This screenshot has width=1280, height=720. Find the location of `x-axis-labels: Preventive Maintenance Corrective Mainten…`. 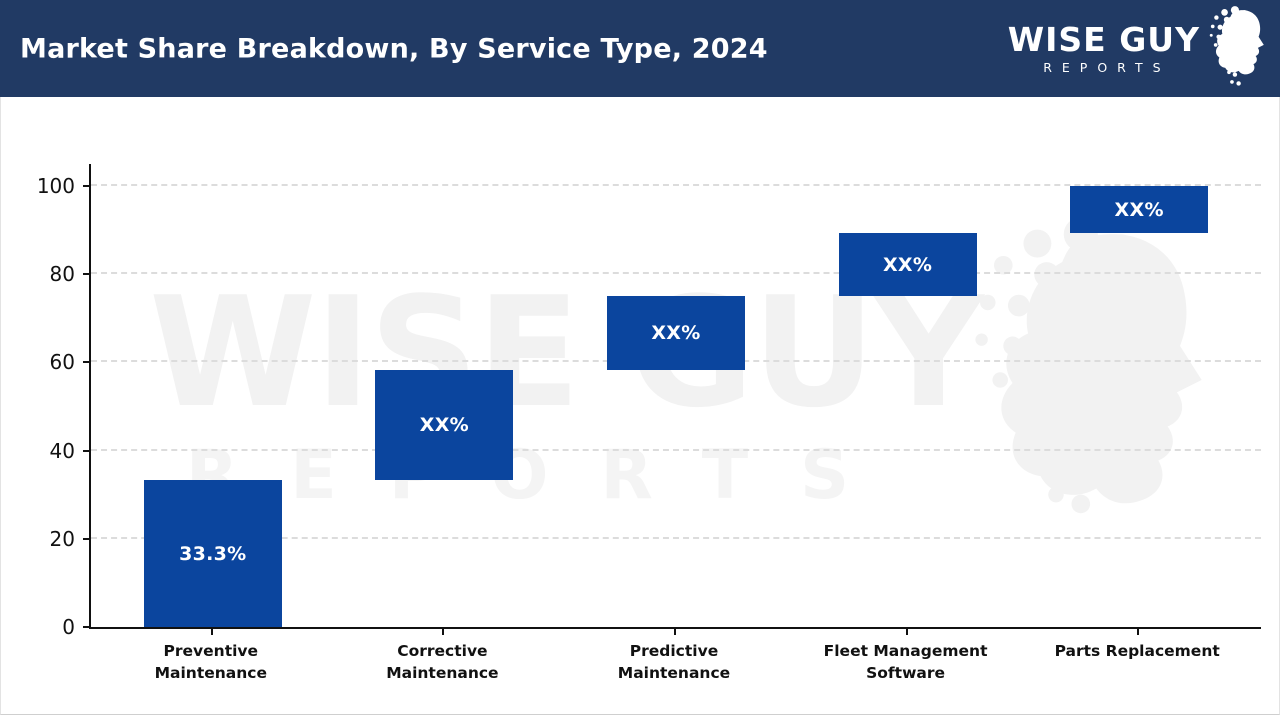

x-axis-labels: Preventive Maintenance Corrective Mainten… is located at coordinates (674, 662).